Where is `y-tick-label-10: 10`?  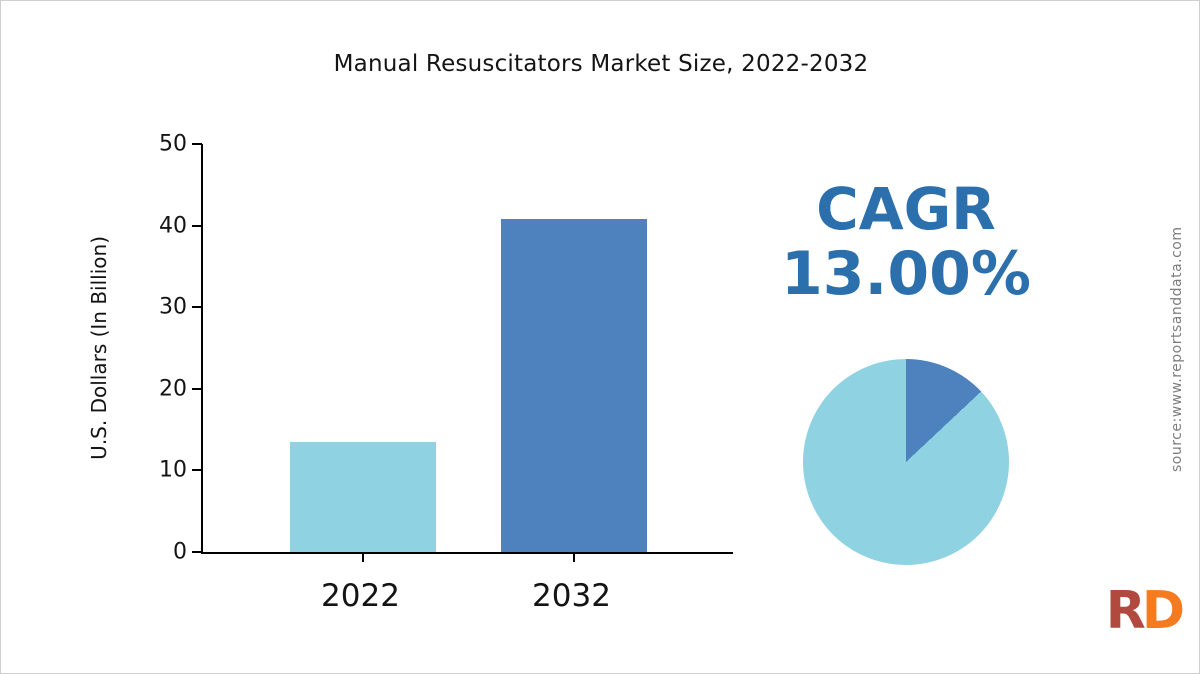 y-tick-label-10: 10 is located at coordinates (173, 470).